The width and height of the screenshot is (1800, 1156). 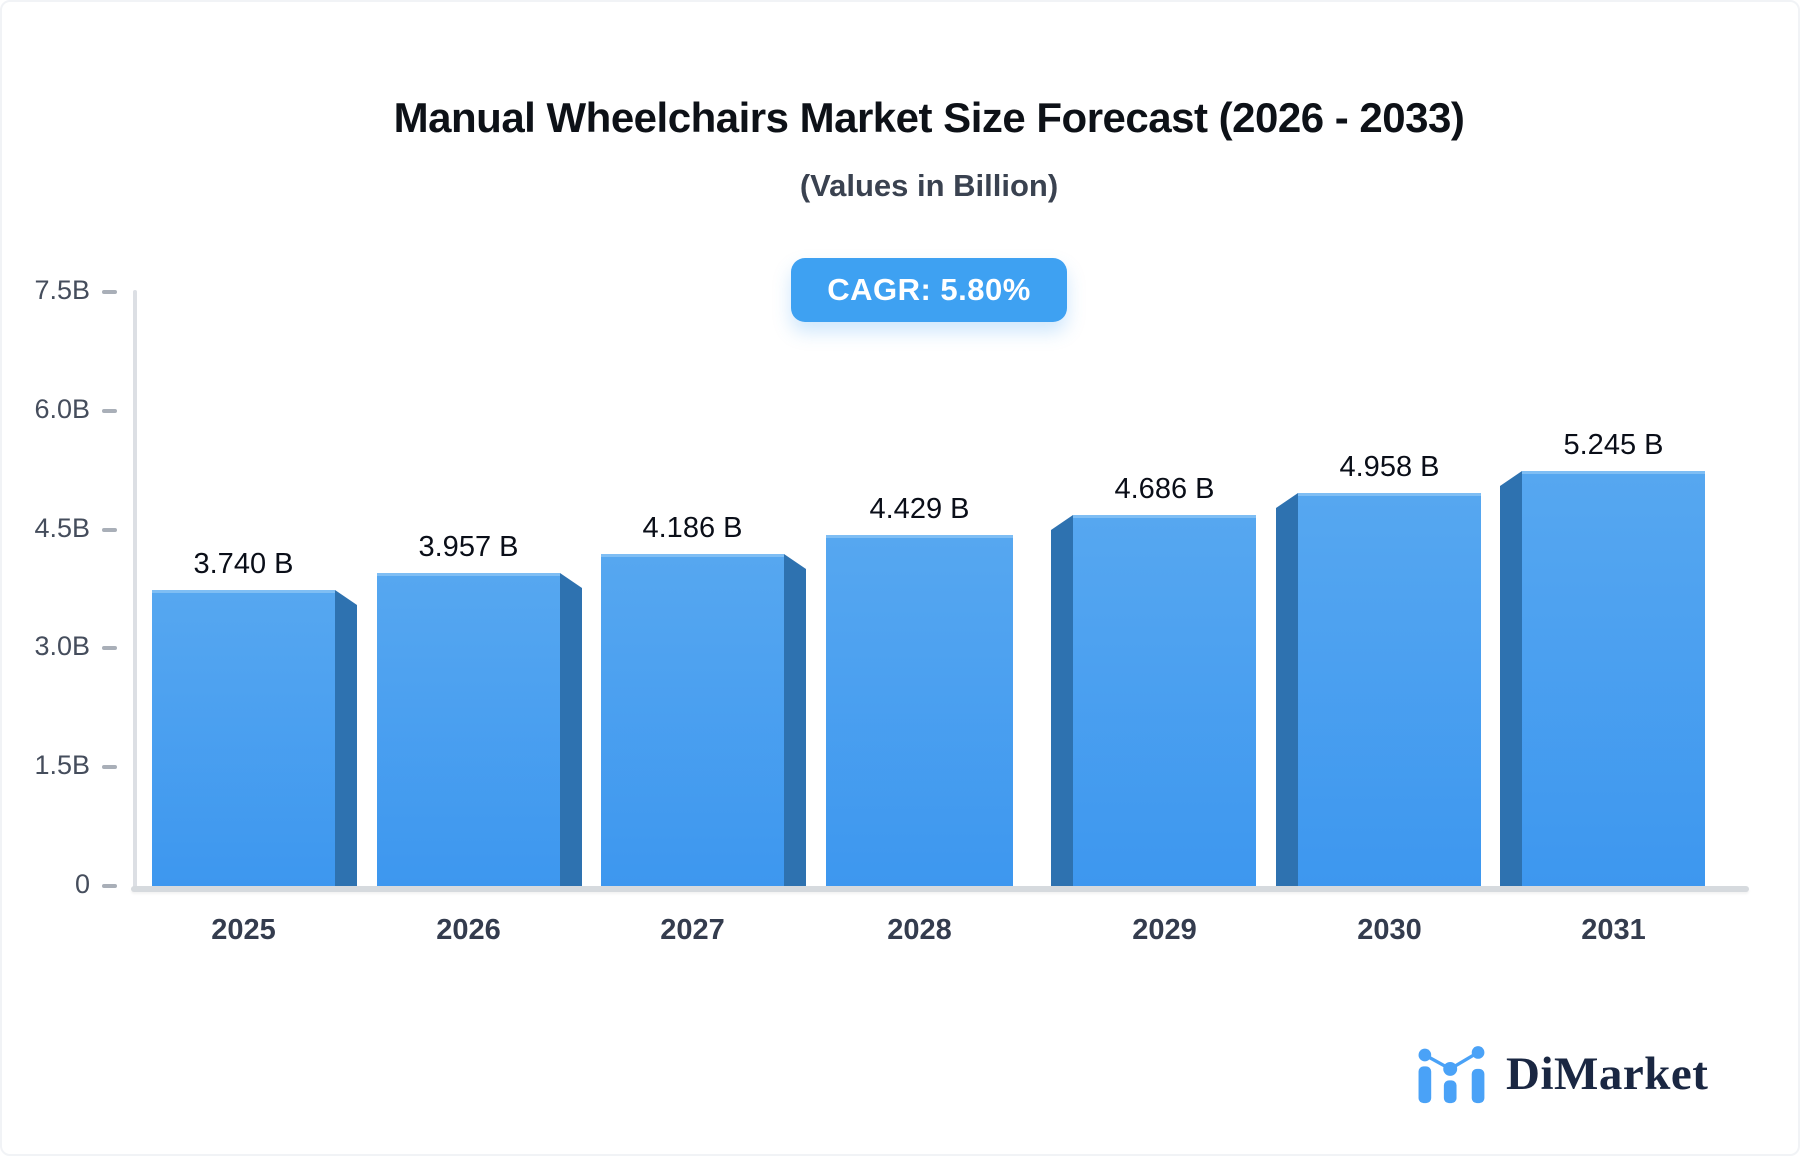 I want to click on x-axis-baseline, so click(x=940, y=889).